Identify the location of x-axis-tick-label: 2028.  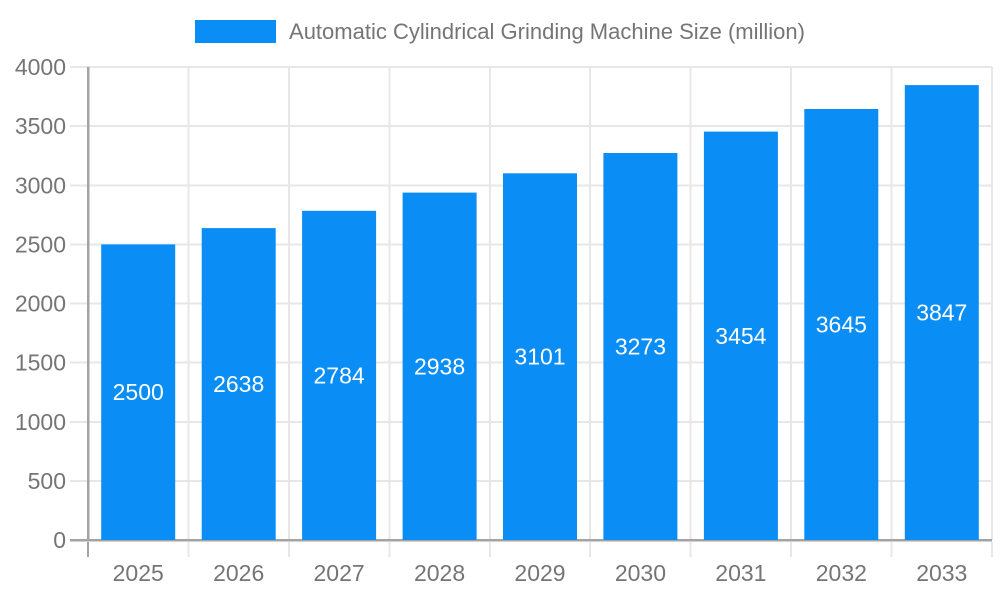
(439, 573).